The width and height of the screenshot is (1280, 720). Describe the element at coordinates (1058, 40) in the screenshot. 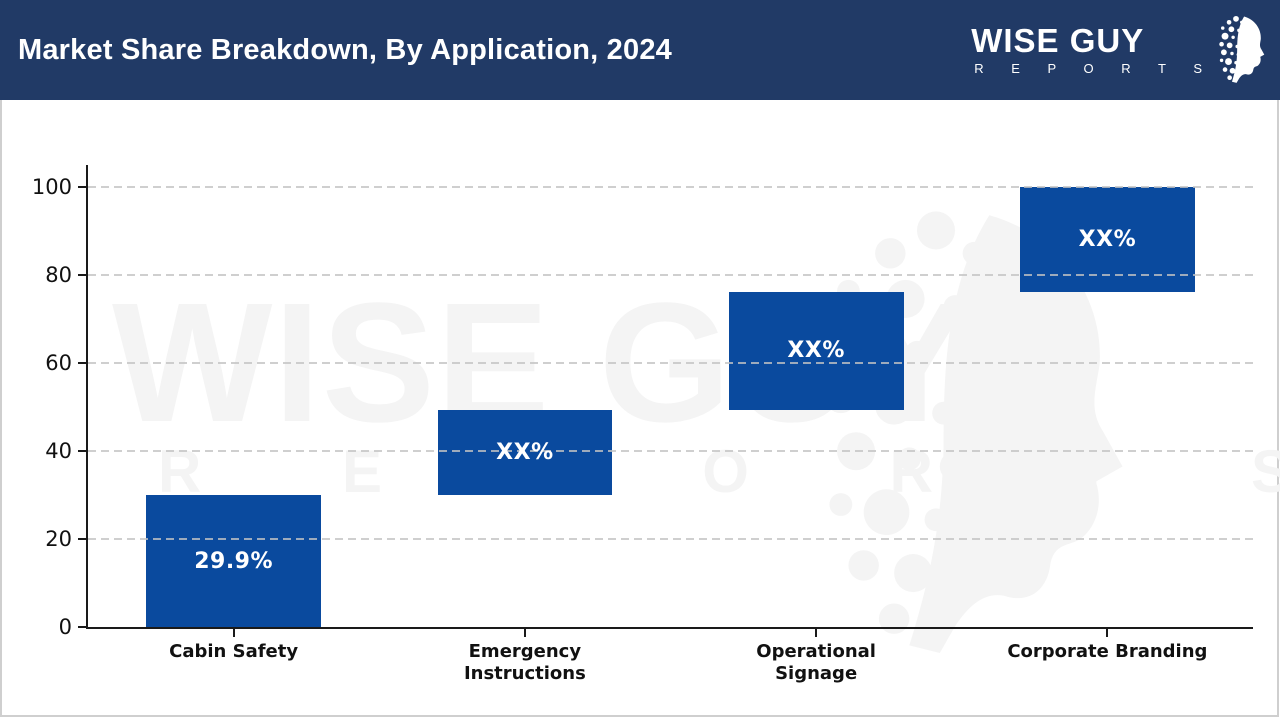

I see `logo-name: WISE GUY` at that location.